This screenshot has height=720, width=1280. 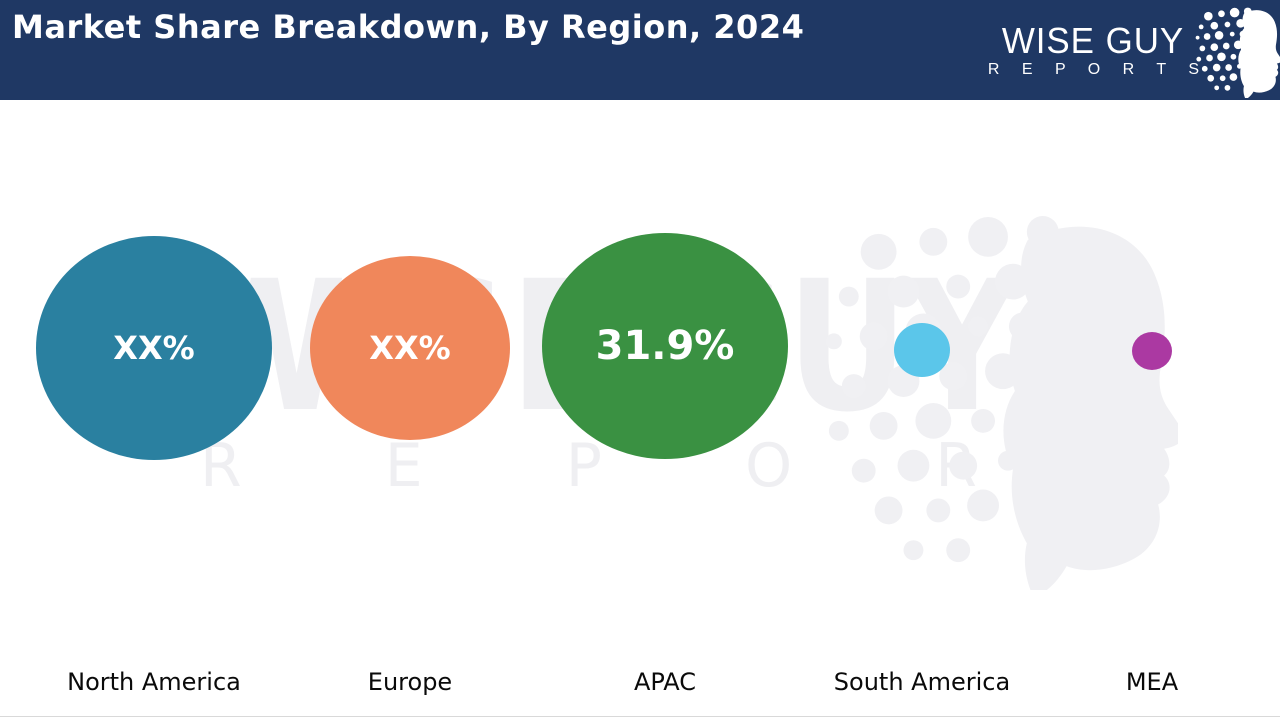 I want to click on page-title: Market Share Breakdown, By Region, 2024, so click(x=408, y=27).